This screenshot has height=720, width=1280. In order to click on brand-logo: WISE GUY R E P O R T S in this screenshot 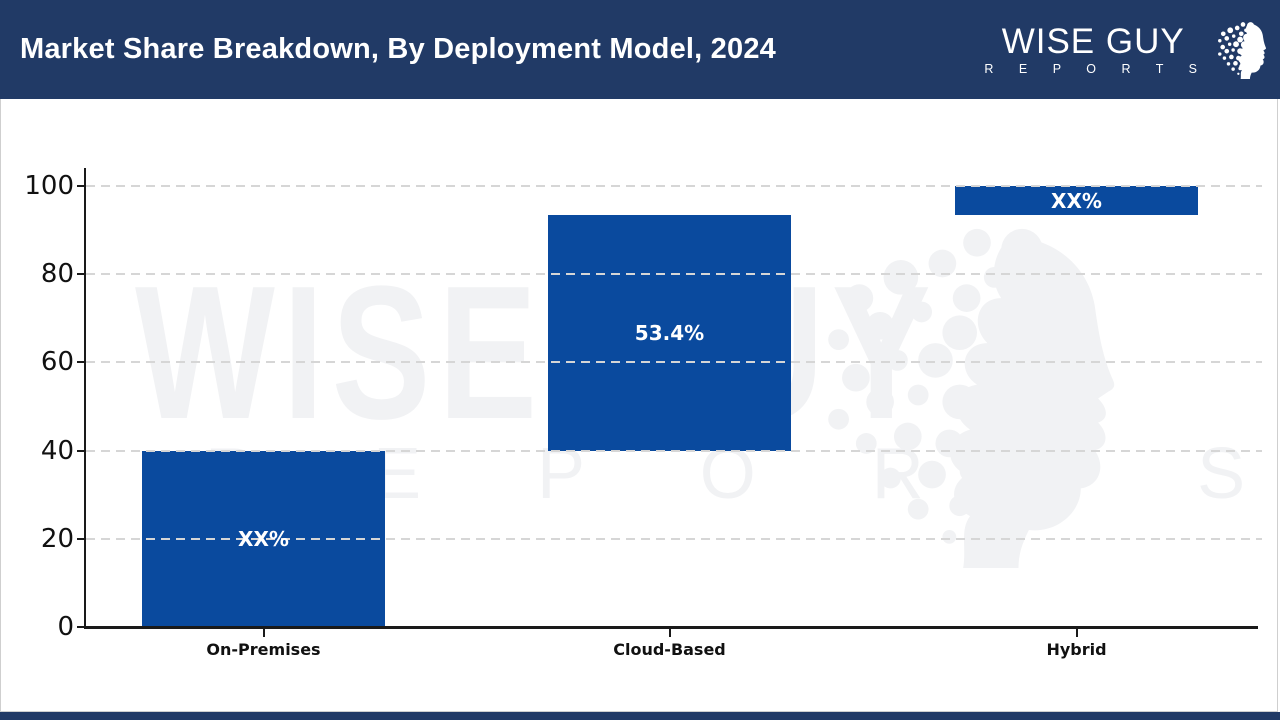, I will do `click(1125, 49)`.